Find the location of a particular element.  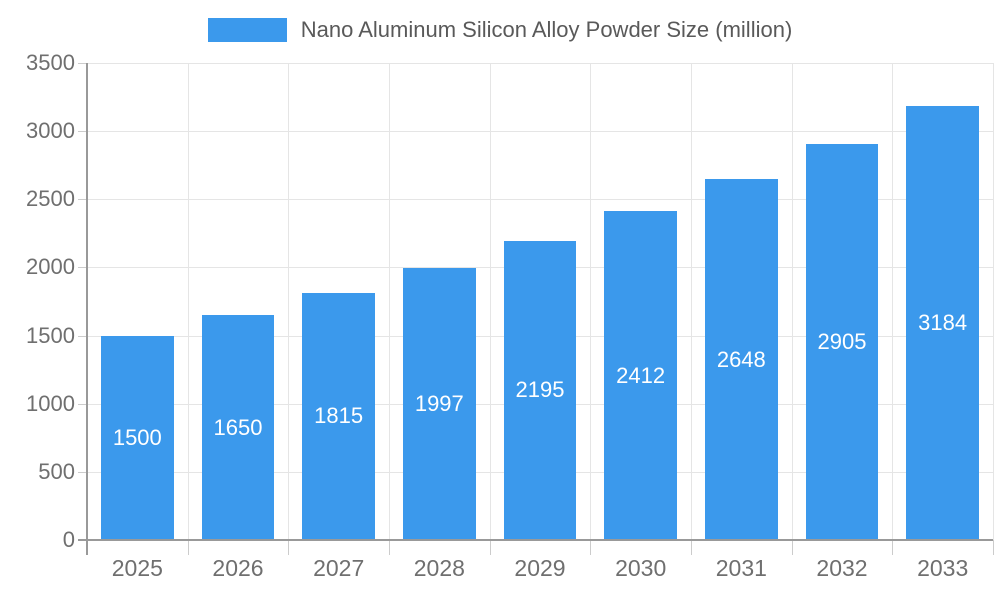

legend-swatch-icon is located at coordinates (247, 30).